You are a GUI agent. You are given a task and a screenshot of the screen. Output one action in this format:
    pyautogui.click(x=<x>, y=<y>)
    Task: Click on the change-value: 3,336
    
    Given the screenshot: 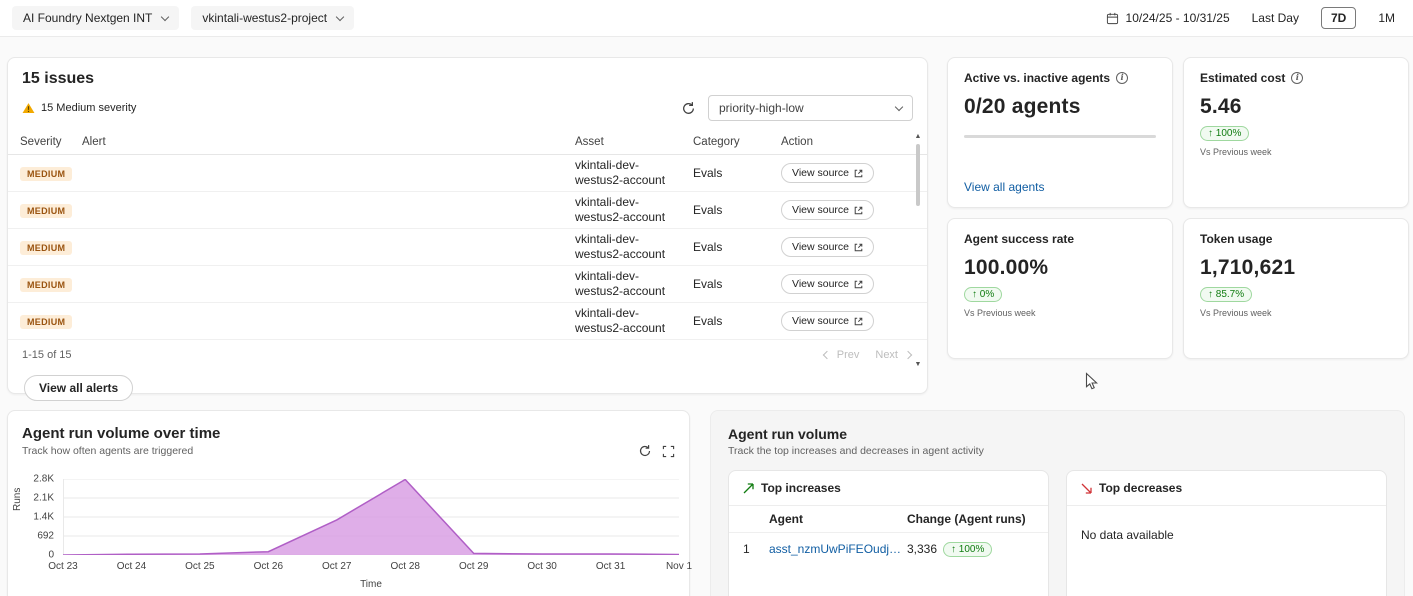 What is the action you would take?
    pyautogui.click(x=922, y=549)
    